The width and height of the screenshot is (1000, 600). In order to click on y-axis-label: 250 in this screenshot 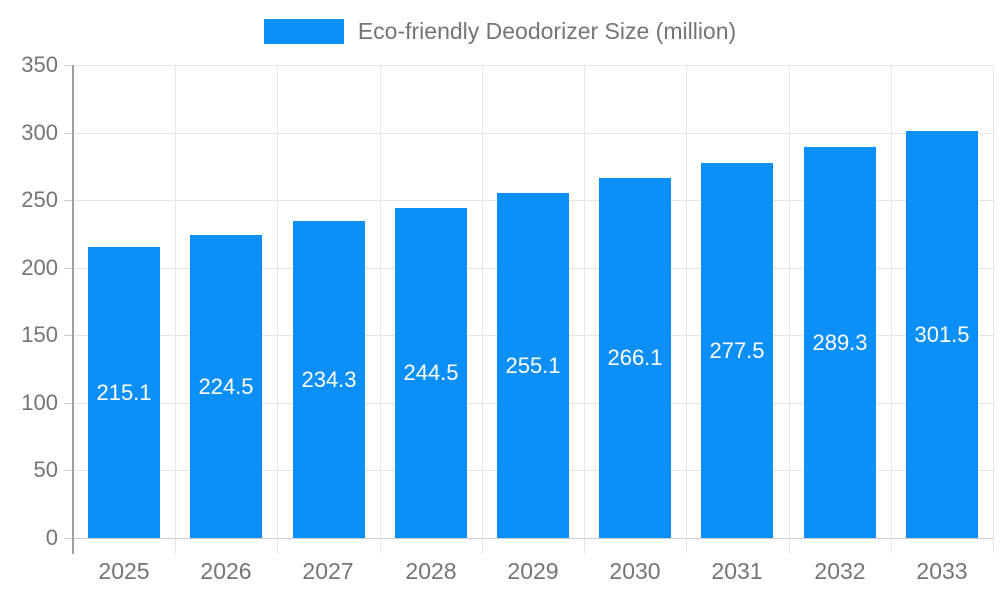, I will do `click(39, 199)`.